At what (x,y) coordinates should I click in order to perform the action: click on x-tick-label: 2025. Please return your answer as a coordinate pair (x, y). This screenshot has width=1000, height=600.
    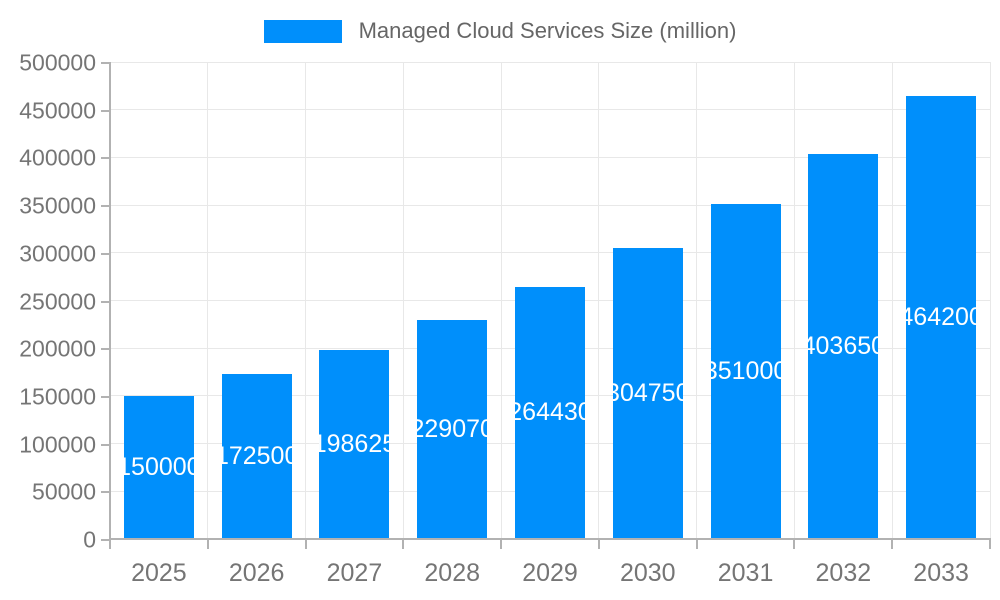
    Looking at the image, I should click on (159, 573).